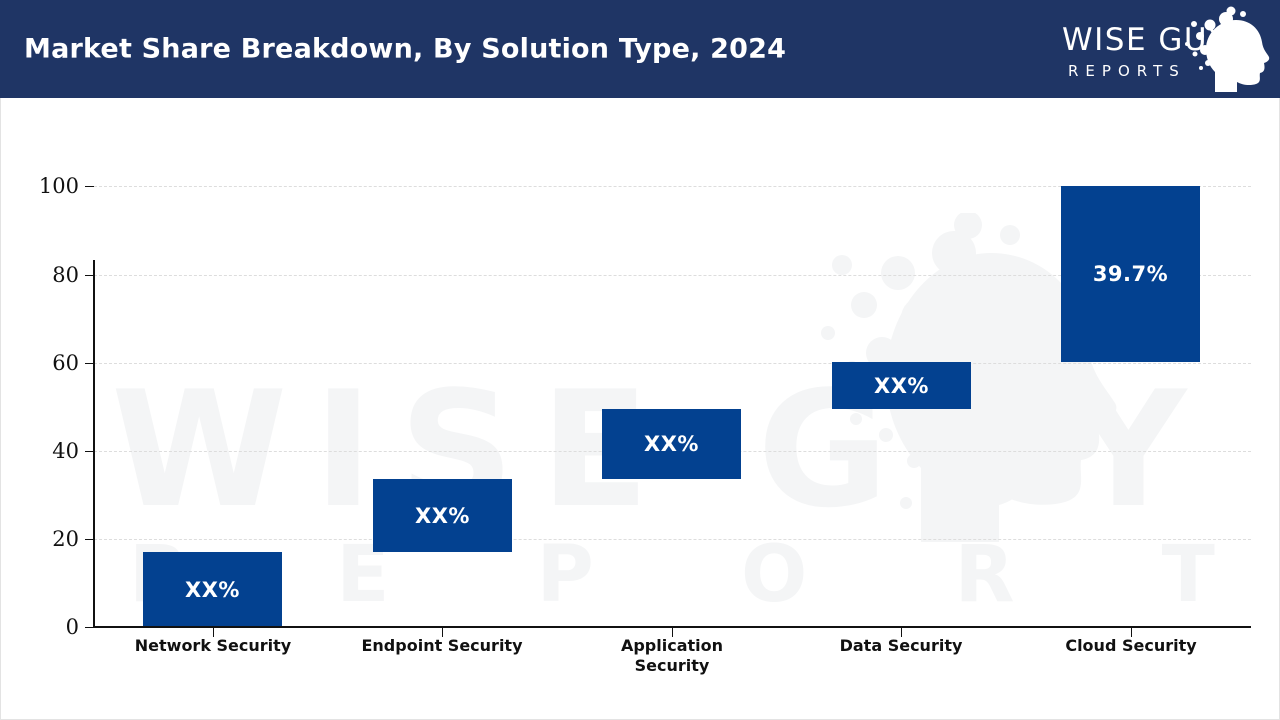  Describe the element at coordinates (1131, 632) in the screenshot. I see `x-tick-mark-cloud-security` at that location.